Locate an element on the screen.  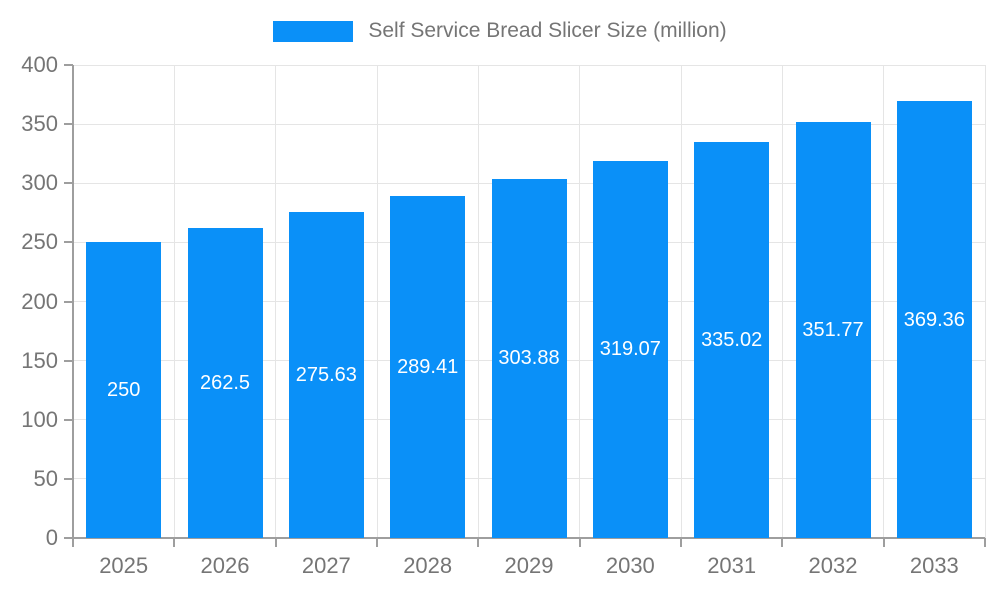
legend-label: Self Service Bread Slicer Size (million) is located at coordinates (547, 30).